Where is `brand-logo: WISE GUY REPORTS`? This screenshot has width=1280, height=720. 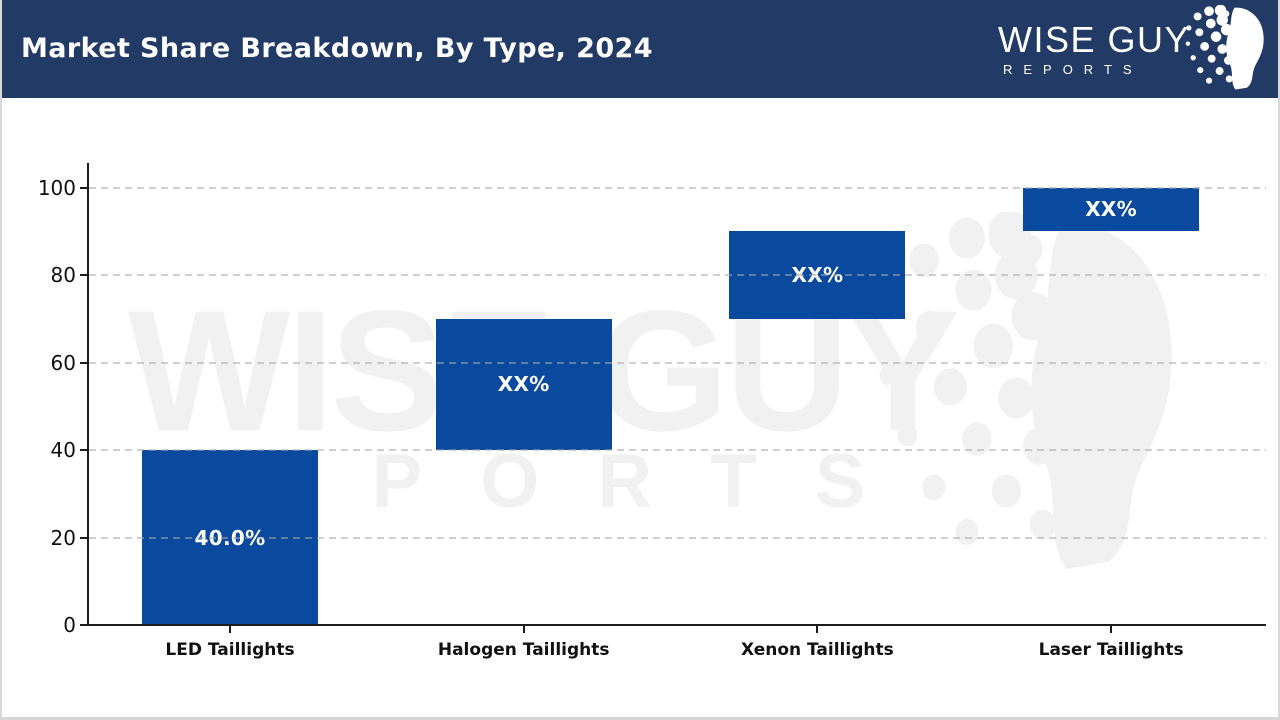 brand-logo: WISE GUY REPORTS is located at coordinates (1133, 49).